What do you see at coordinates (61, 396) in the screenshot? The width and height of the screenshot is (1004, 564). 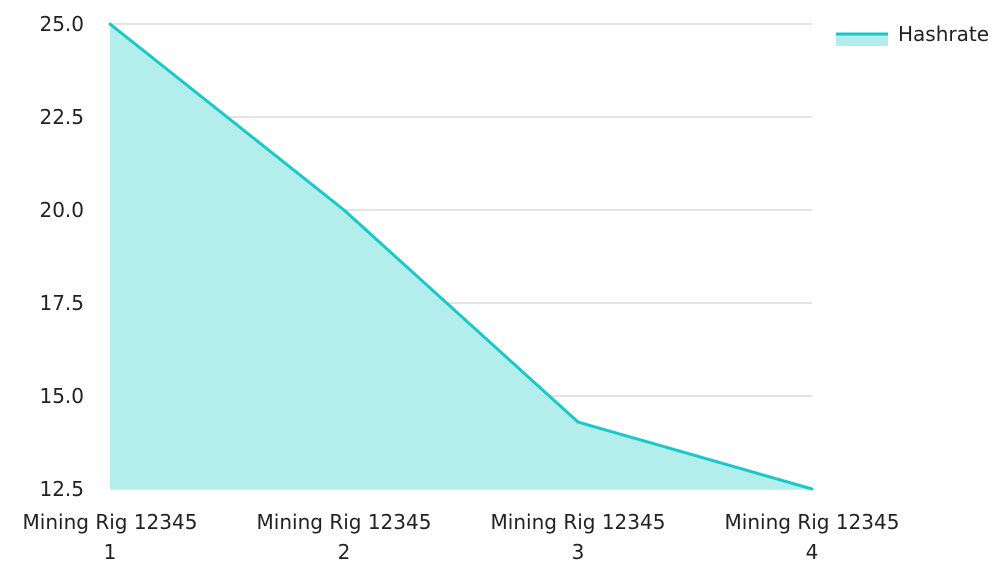 I see `y-tick-label: 15.0` at bounding box center [61, 396].